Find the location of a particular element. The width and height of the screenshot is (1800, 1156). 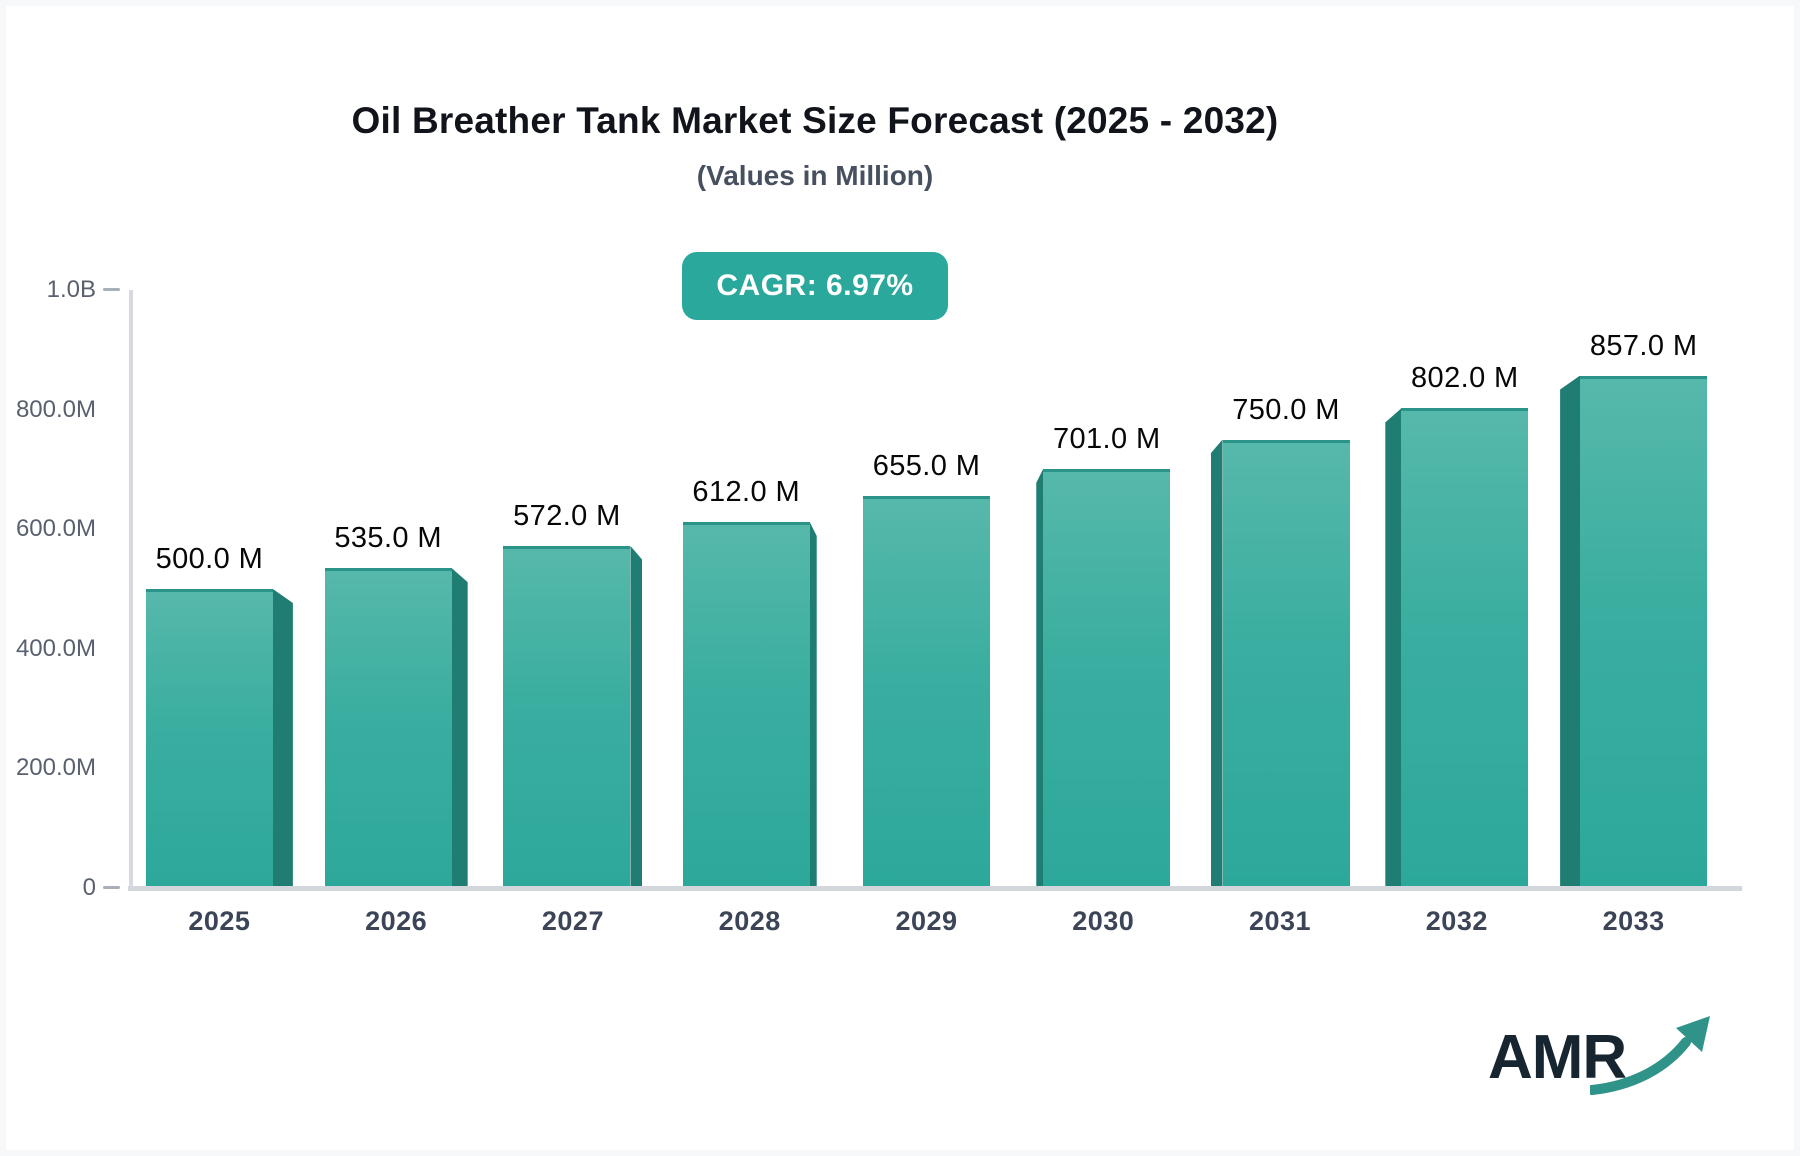

growth-arrow-icon is located at coordinates (1650, 1055).